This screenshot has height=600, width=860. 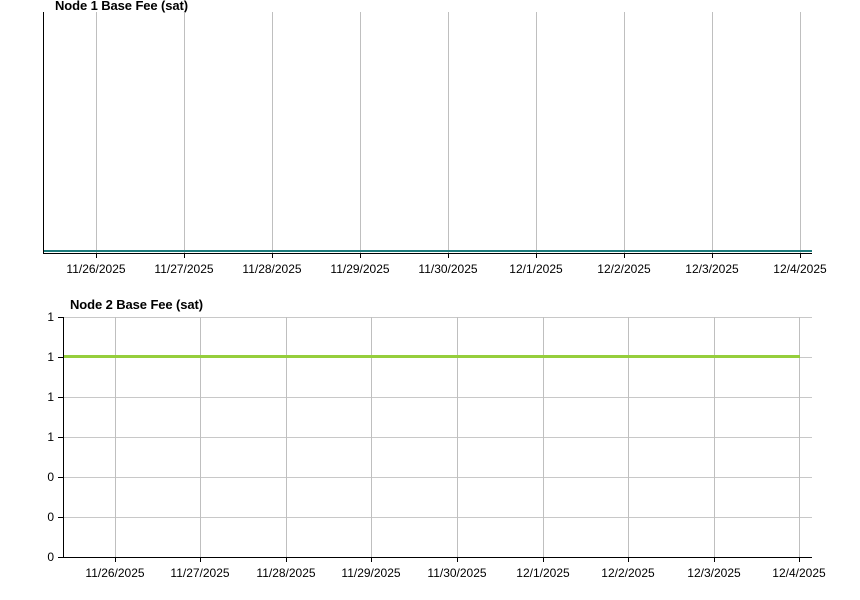 I want to click on chart-title-node1: Node 1 Base Fee (sat), so click(x=122, y=6).